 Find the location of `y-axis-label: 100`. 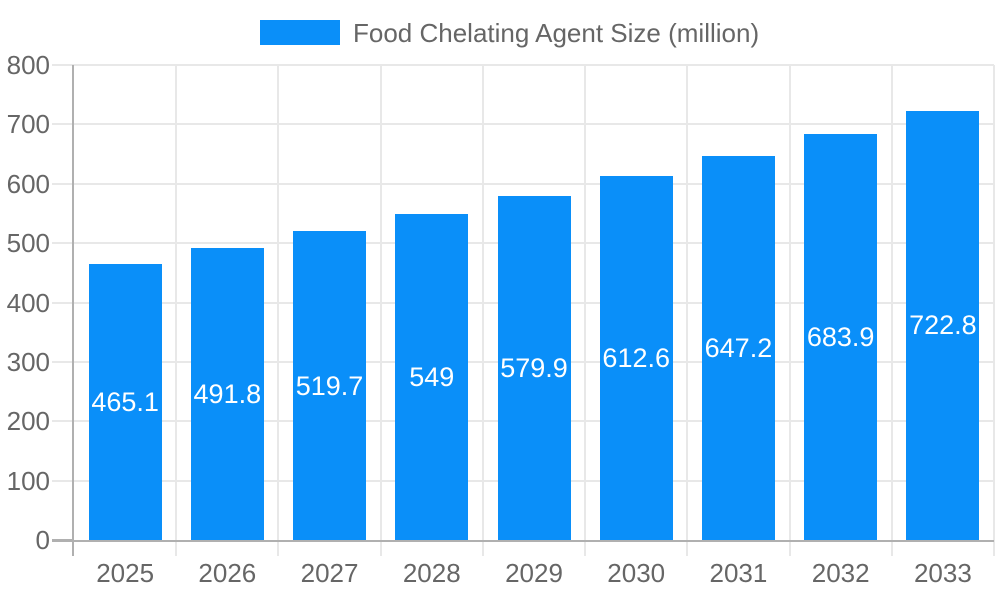

y-axis-label: 100 is located at coordinates (28, 480).